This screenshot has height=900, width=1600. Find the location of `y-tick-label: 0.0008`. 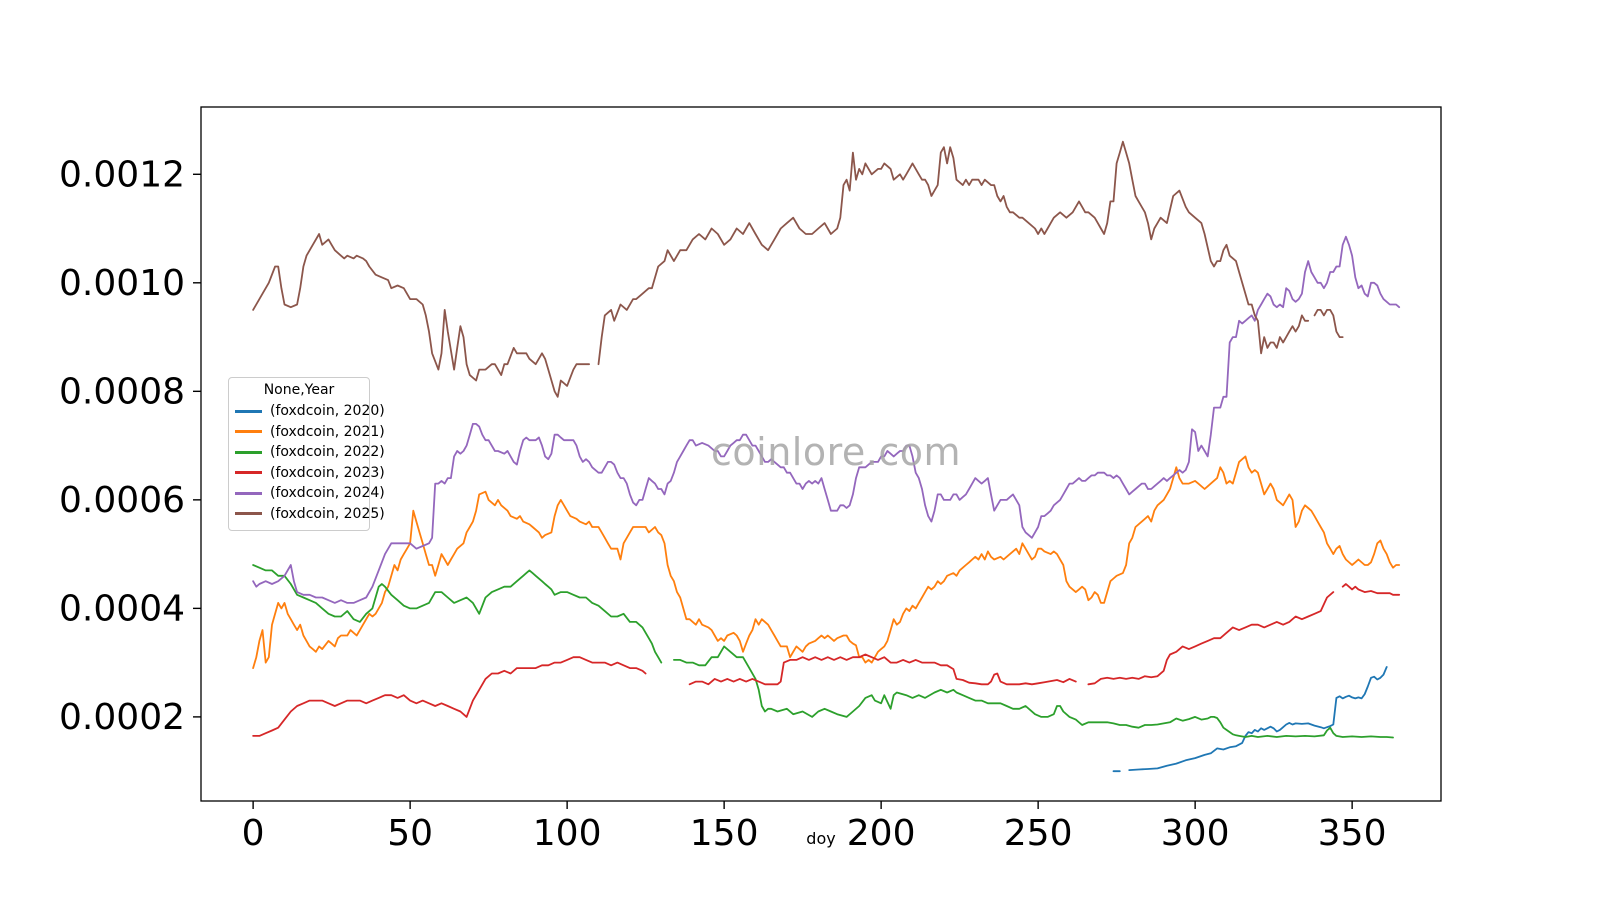

y-tick-label: 0.0008 is located at coordinates (122, 391).